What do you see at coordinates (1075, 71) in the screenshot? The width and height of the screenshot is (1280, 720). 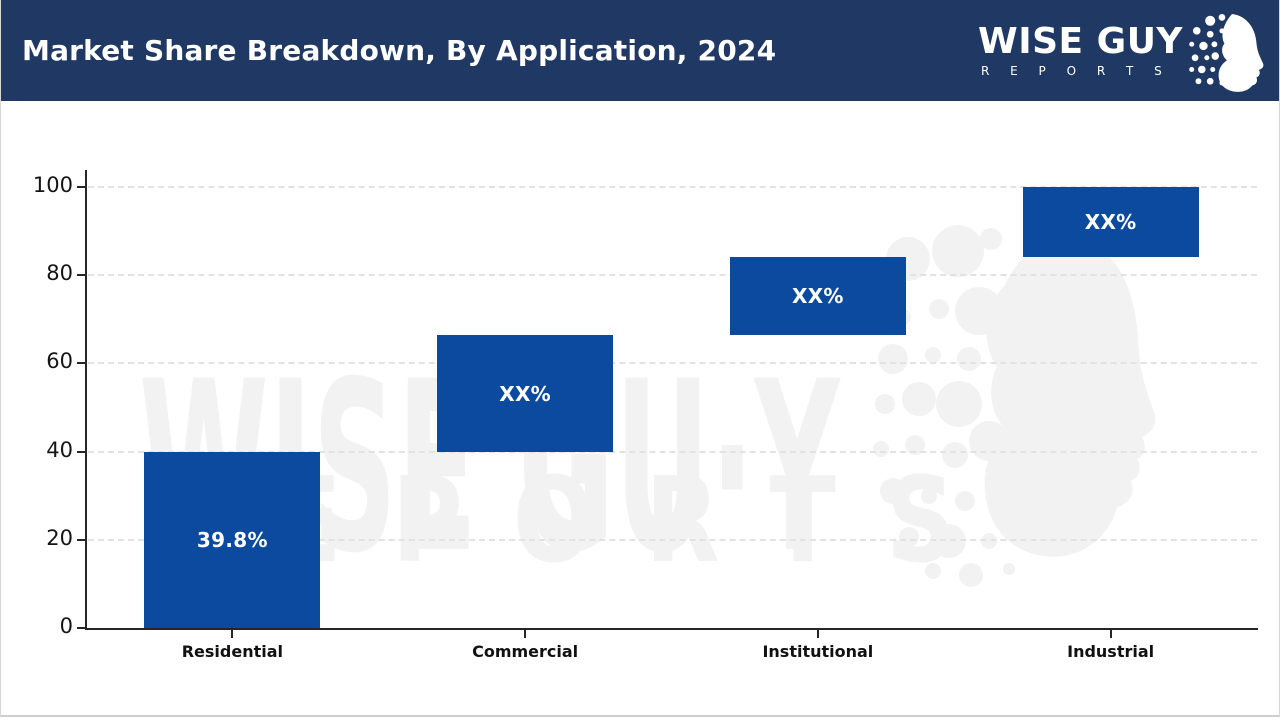 I see `logo-subtext: R E P O R T S` at bounding box center [1075, 71].